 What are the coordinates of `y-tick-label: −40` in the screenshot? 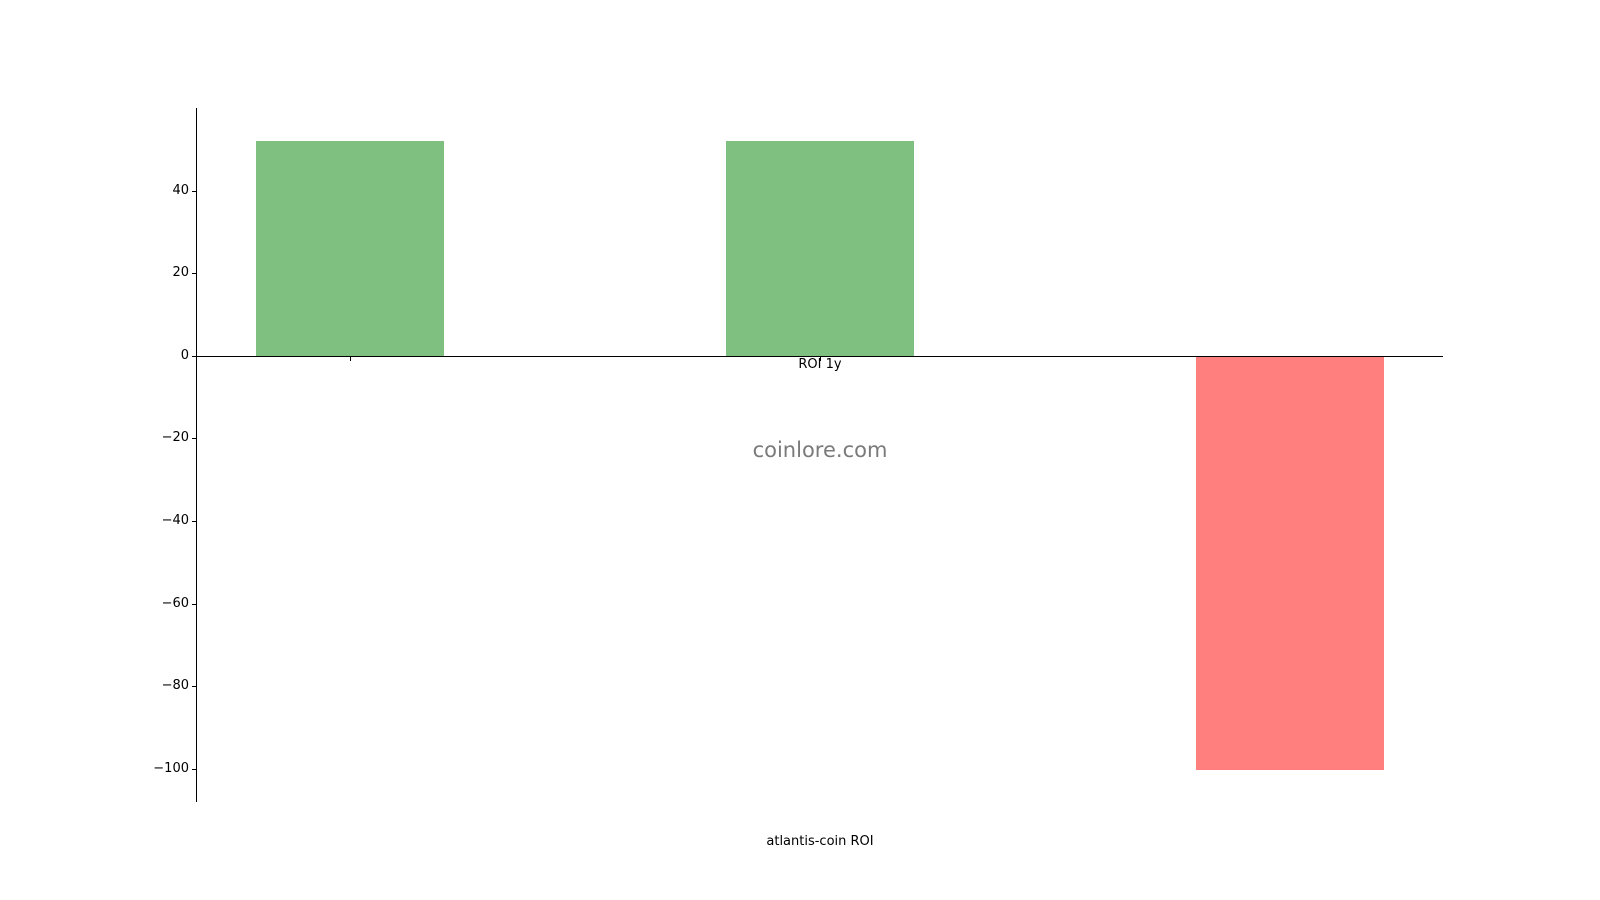 It's located at (175, 520).